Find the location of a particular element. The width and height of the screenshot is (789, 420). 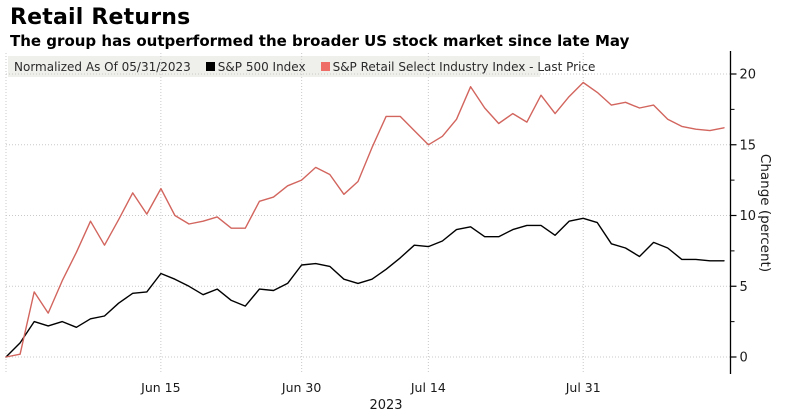

retail-swatch-icon is located at coordinates (325, 66).